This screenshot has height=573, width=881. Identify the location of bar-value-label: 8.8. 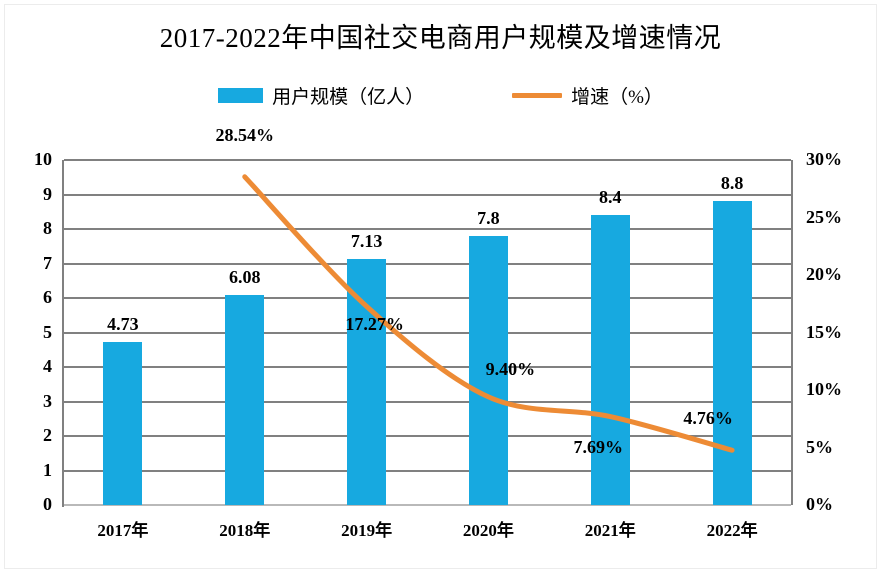
(732, 183).